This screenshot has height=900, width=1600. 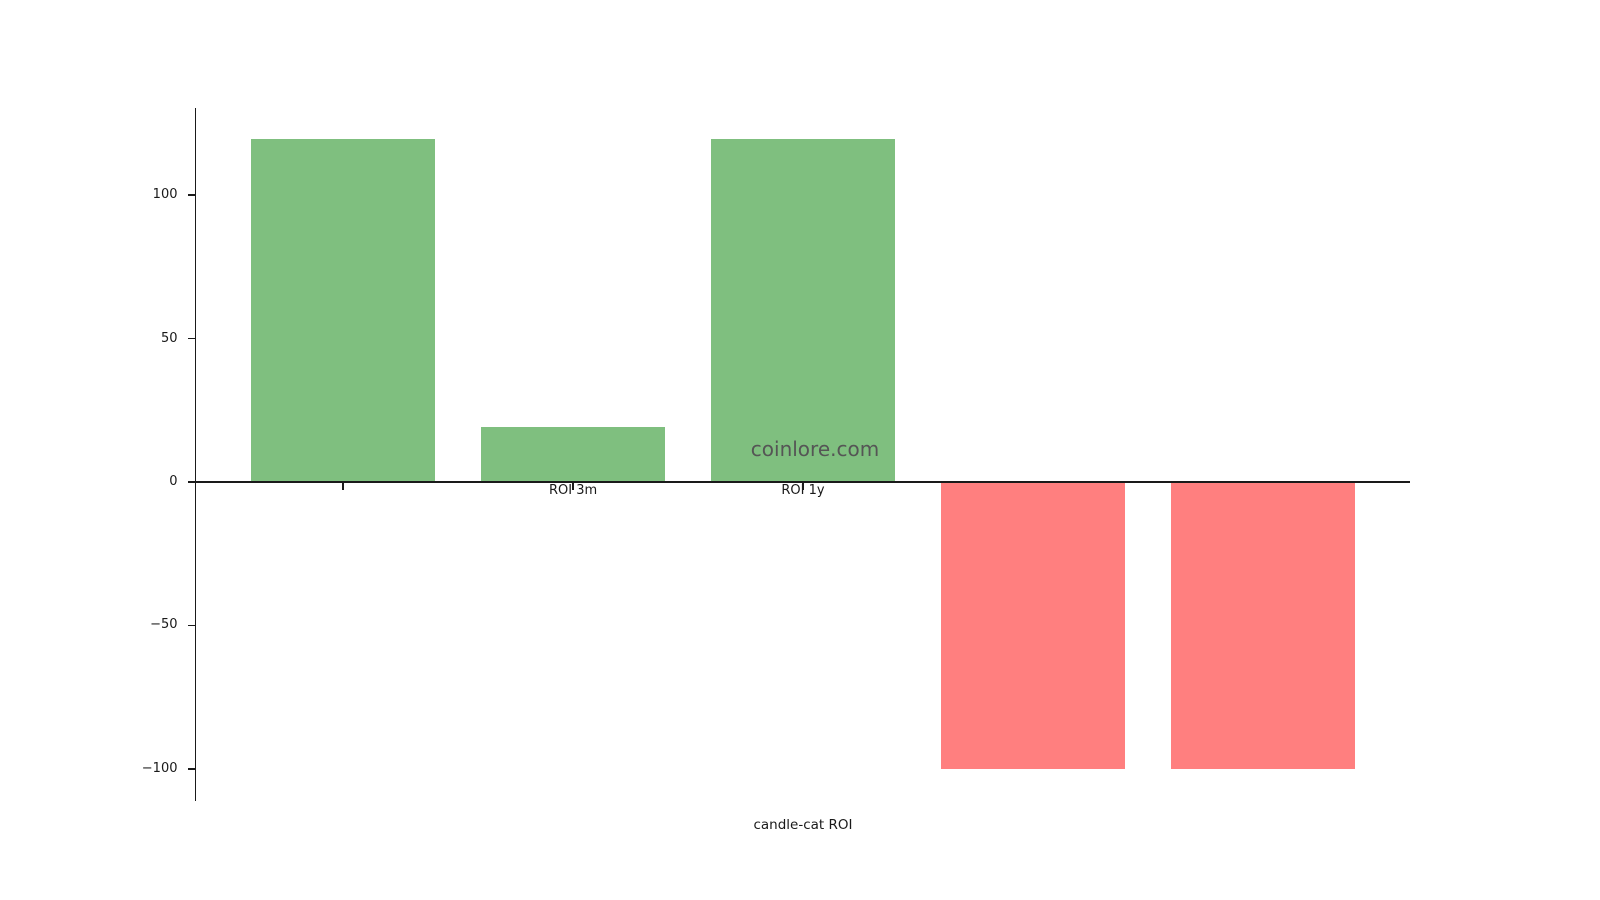 What do you see at coordinates (159, 768) in the screenshot?
I see `y-tick-label: −100` at bounding box center [159, 768].